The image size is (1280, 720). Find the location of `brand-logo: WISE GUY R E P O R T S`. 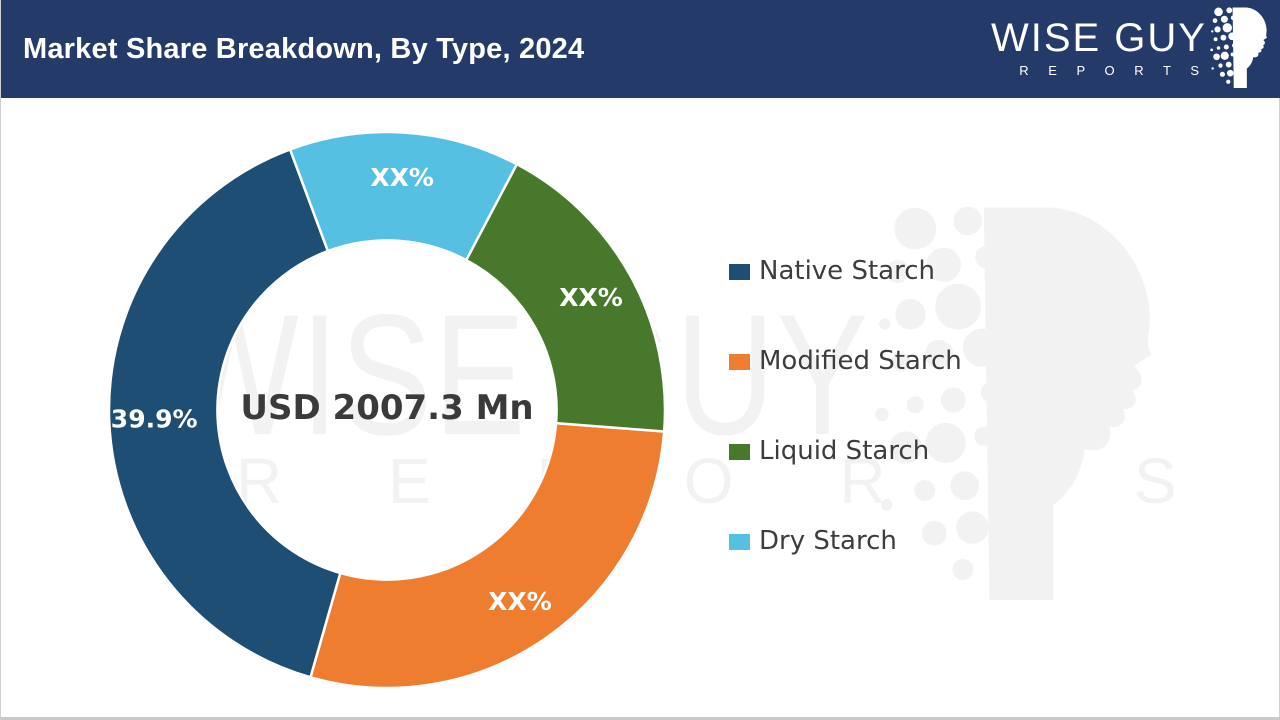

brand-logo: WISE GUY R E P O R T S is located at coordinates (1131, 47).